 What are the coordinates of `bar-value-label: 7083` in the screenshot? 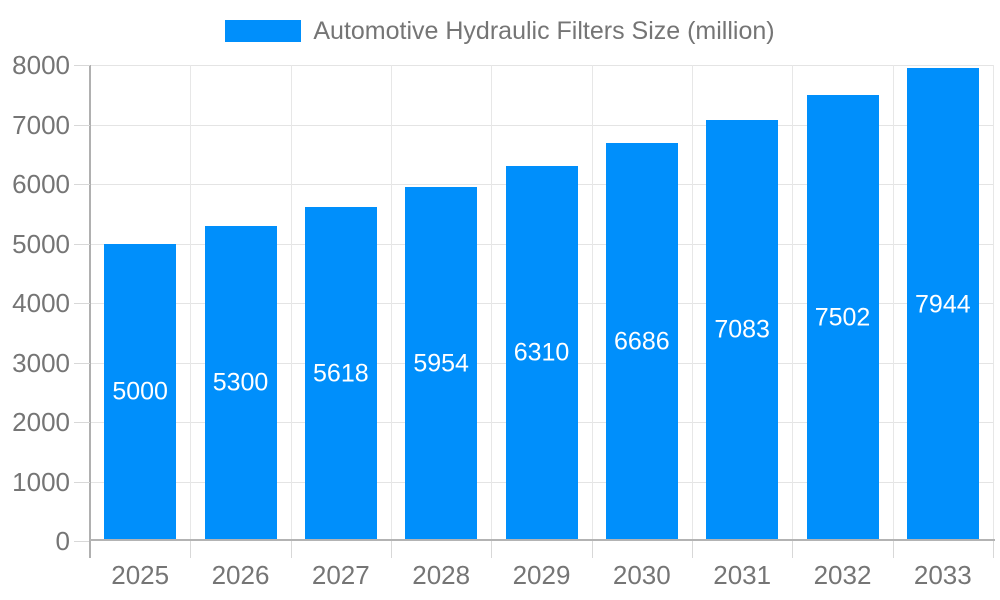 It's located at (742, 329).